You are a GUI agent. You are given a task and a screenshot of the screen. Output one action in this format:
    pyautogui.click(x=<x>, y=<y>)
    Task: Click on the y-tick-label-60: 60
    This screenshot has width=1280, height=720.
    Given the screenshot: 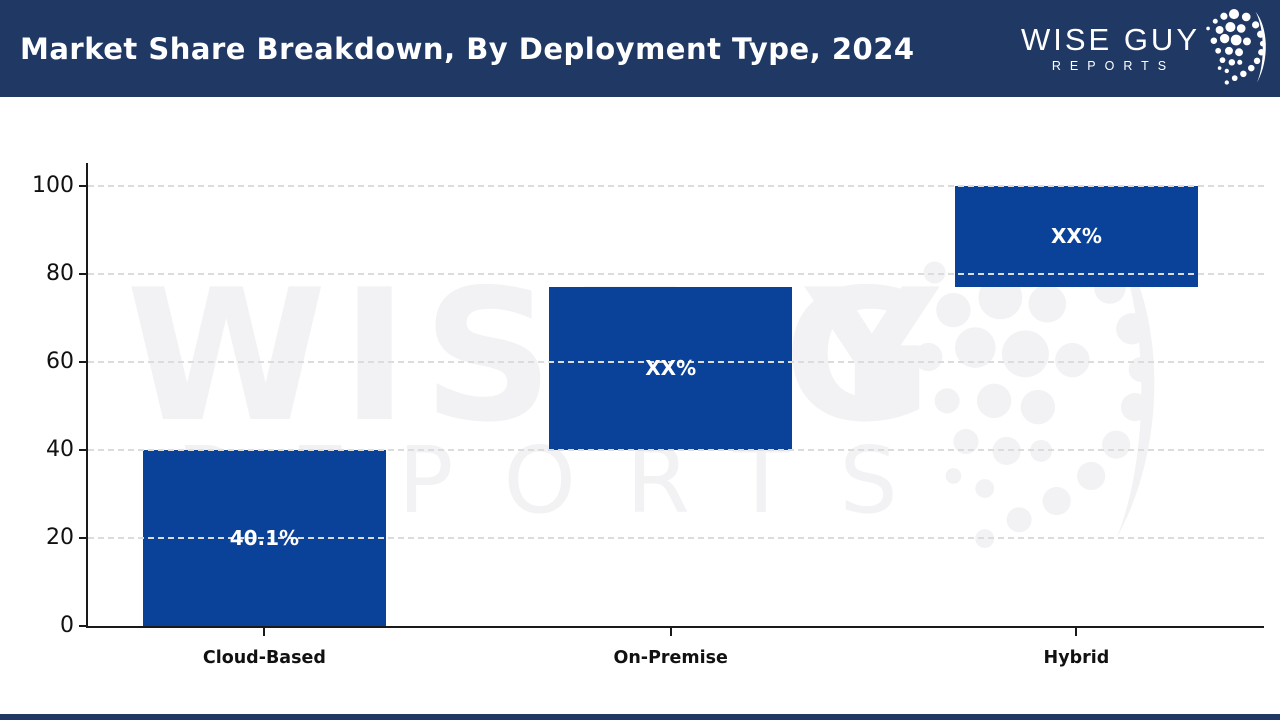 What is the action you would take?
    pyautogui.click(x=60, y=361)
    